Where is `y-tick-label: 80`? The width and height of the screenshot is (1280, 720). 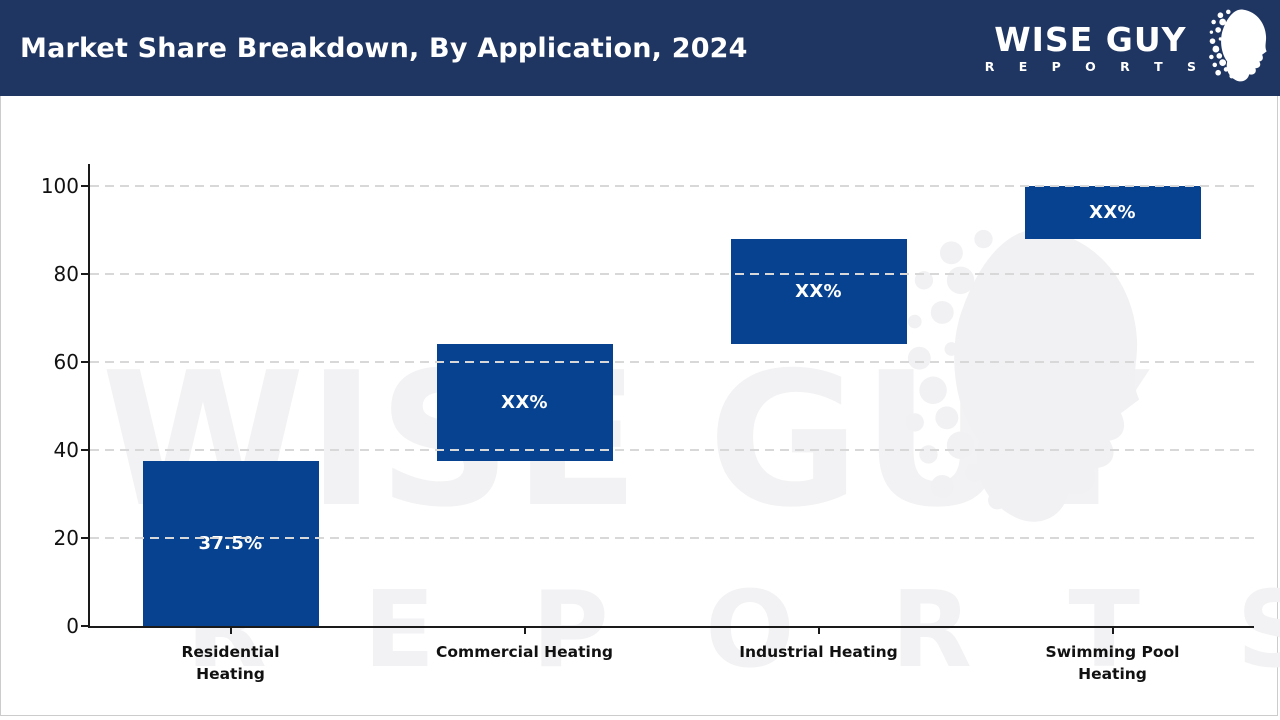 y-tick-label: 80 is located at coordinates (66, 274).